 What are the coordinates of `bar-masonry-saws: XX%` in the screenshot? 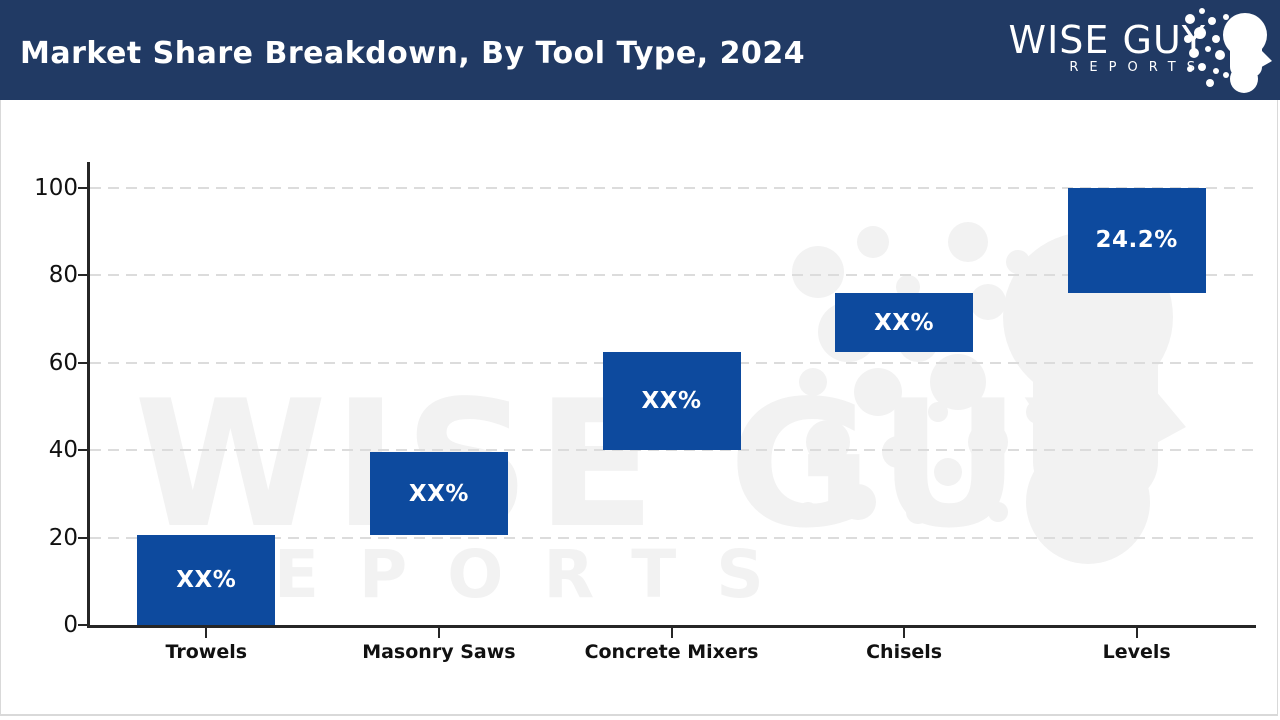 It's located at (438, 494).